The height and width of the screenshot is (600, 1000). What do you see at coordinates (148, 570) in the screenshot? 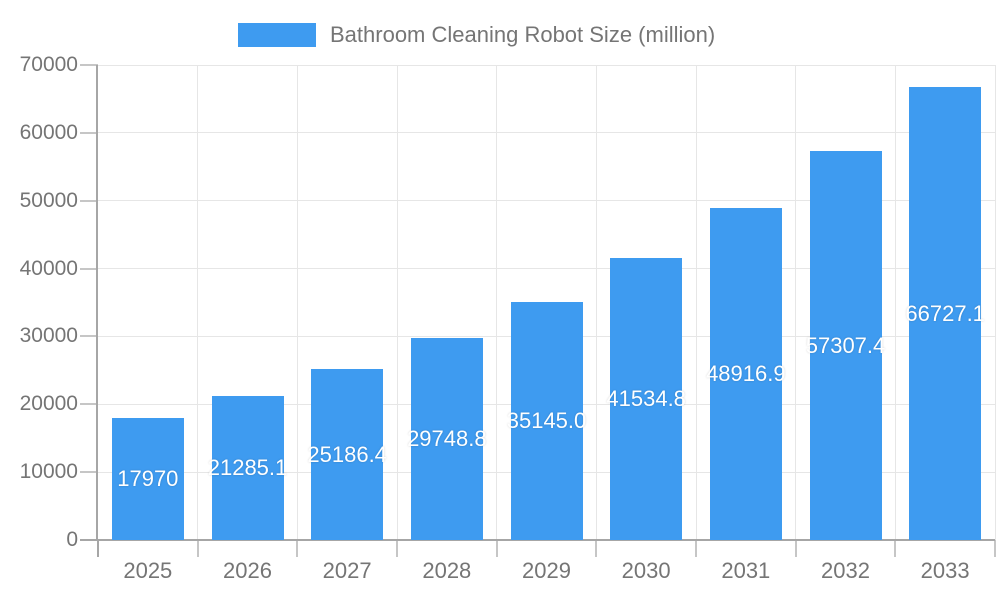
I see `x-axis-label: 2025` at bounding box center [148, 570].